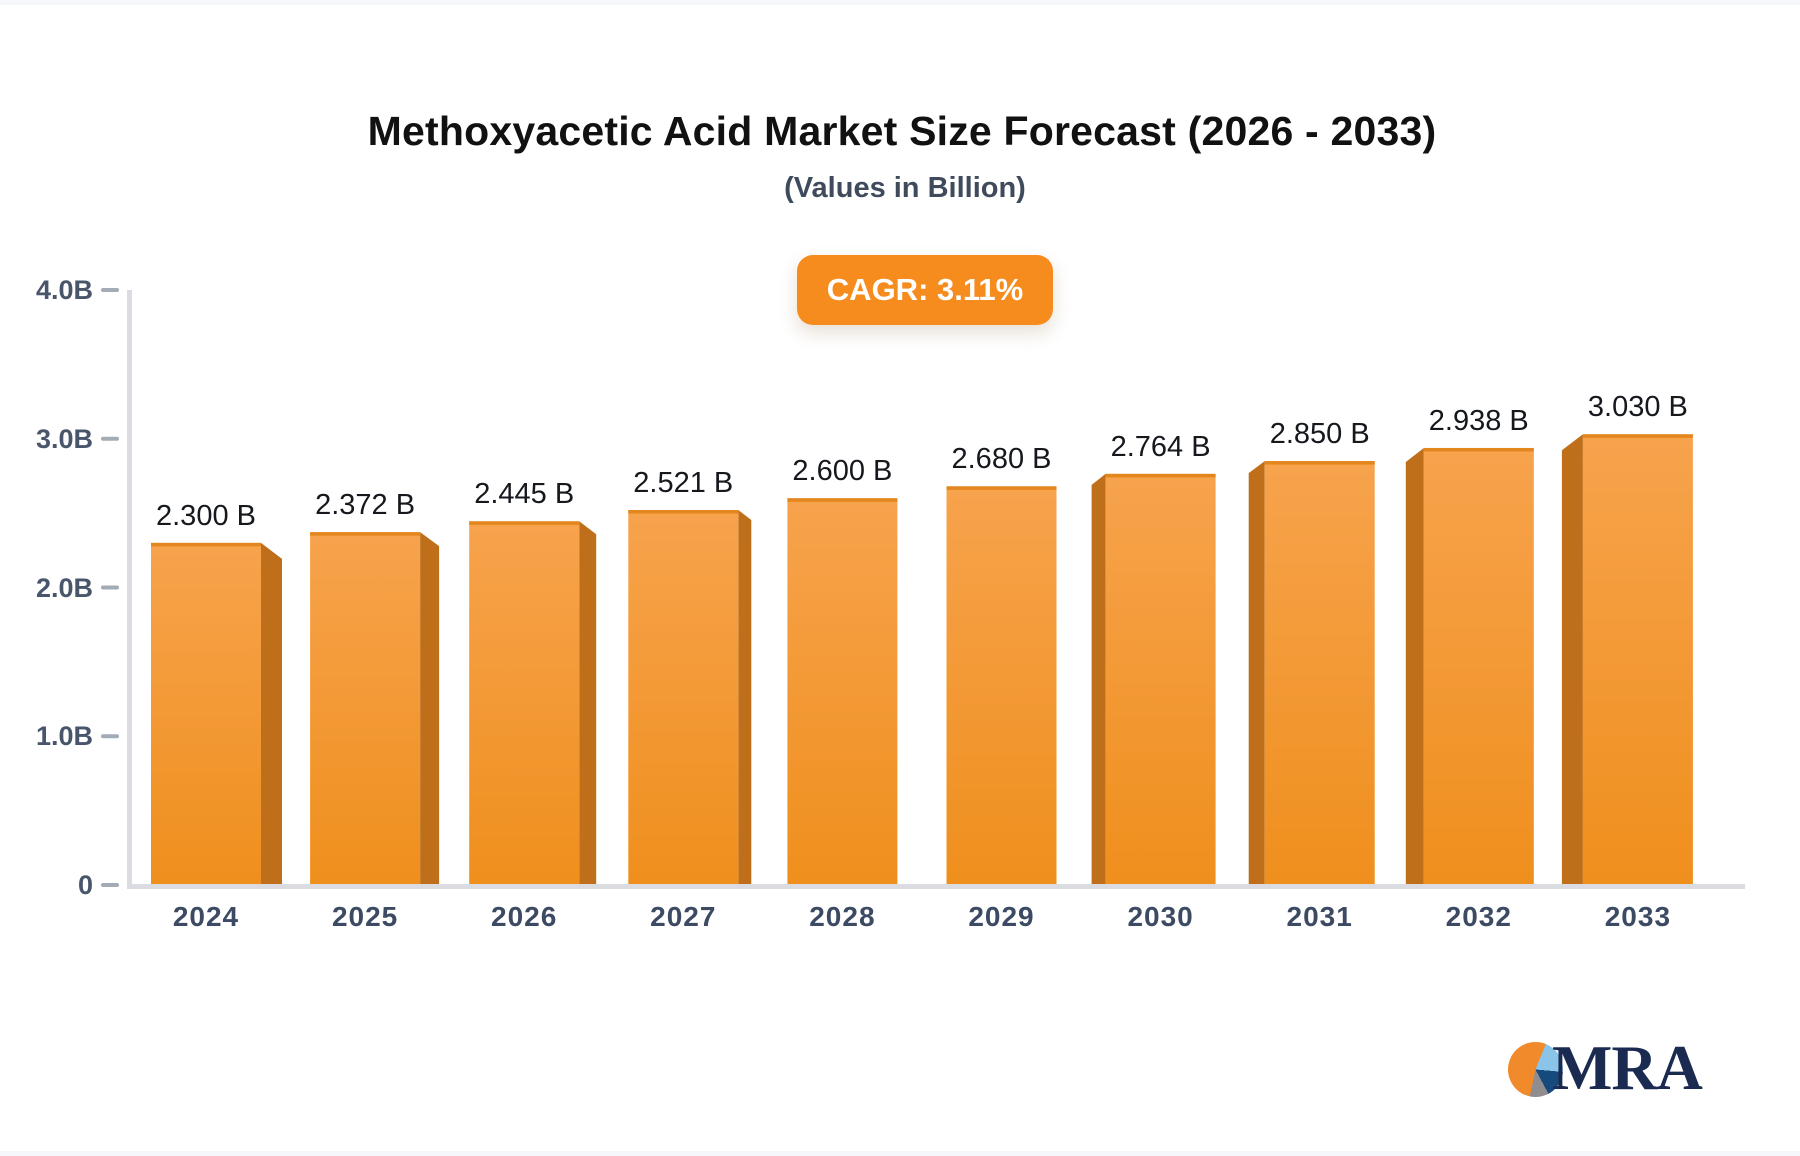 The height and width of the screenshot is (1156, 1800). Describe the element at coordinates (1478, 916) in the screenshot. I see `x-axis-tick-label: 2032` at that location.